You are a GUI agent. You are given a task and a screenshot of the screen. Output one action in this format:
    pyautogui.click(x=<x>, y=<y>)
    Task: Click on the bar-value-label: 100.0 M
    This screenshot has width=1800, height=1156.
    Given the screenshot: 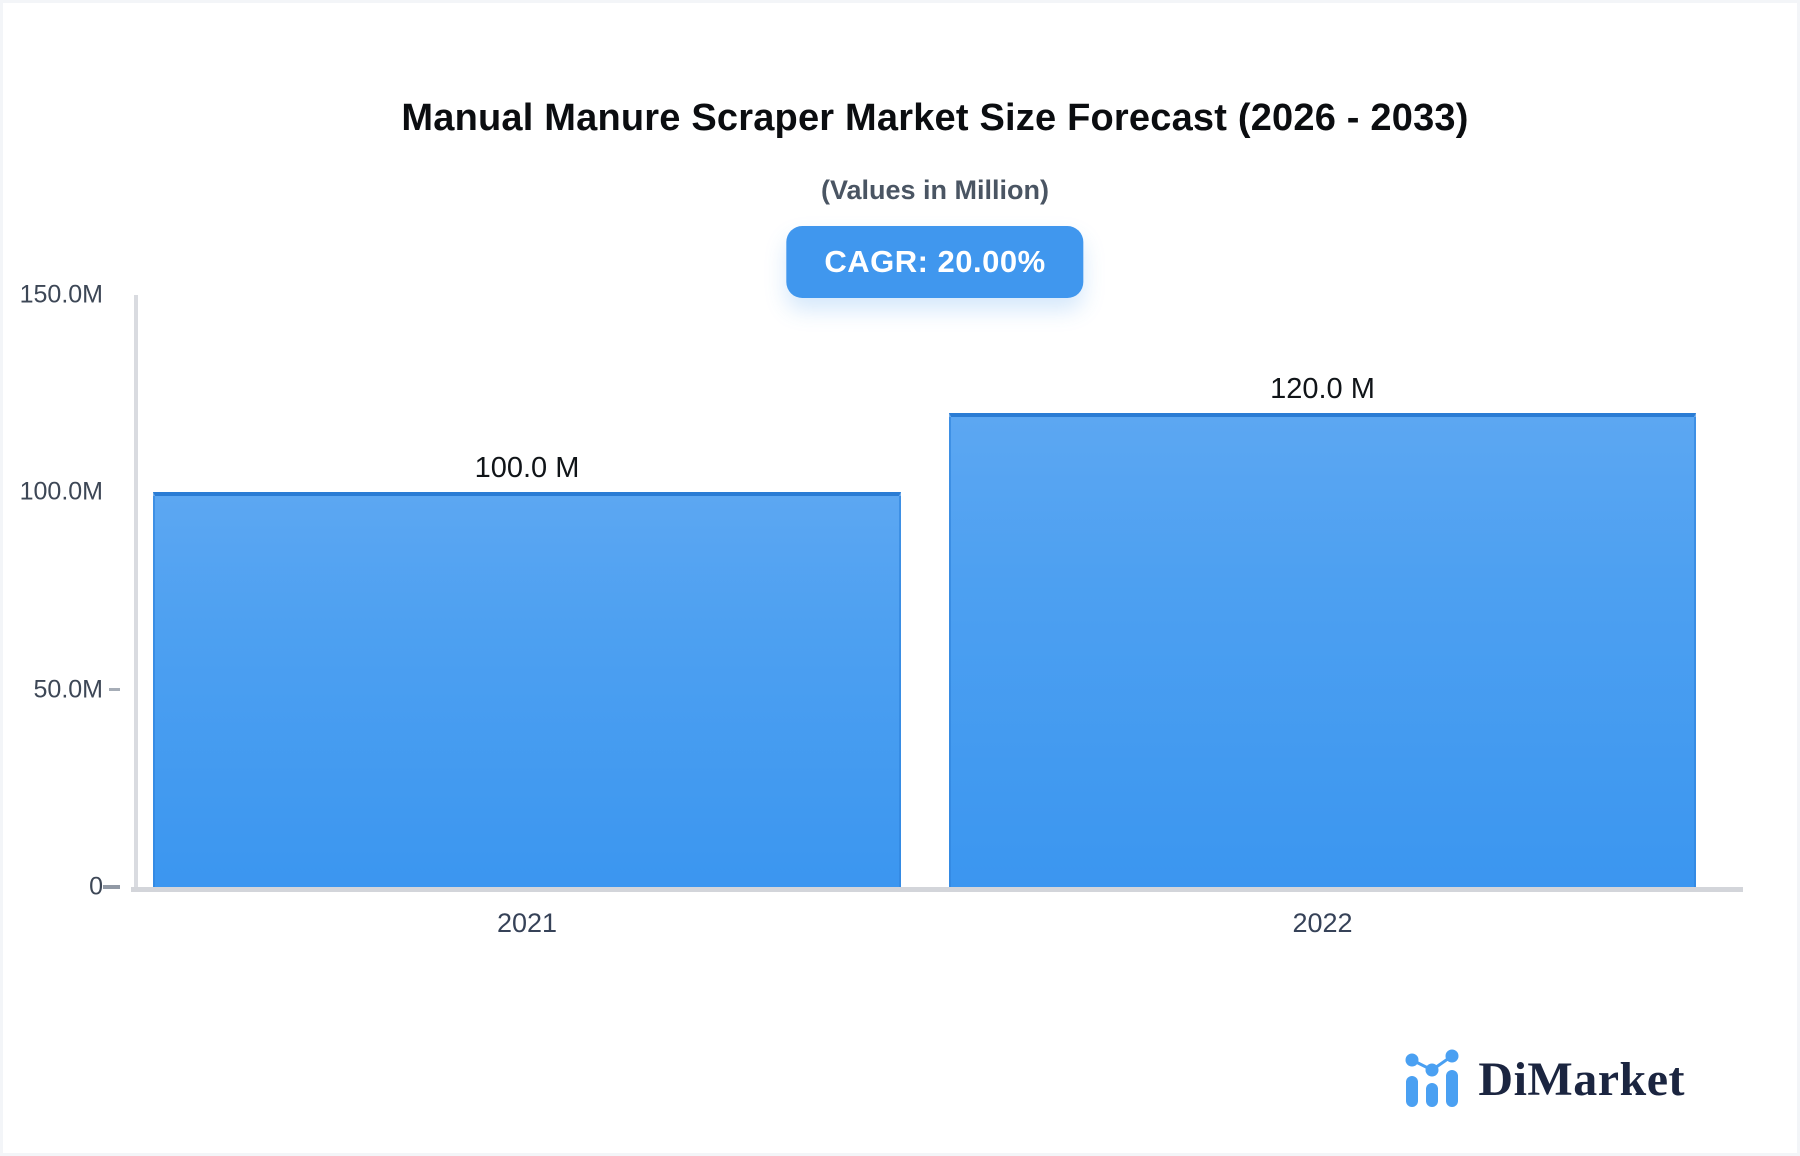 What is the action you would take?
    pyautogui.click(x=527, y=468)
    